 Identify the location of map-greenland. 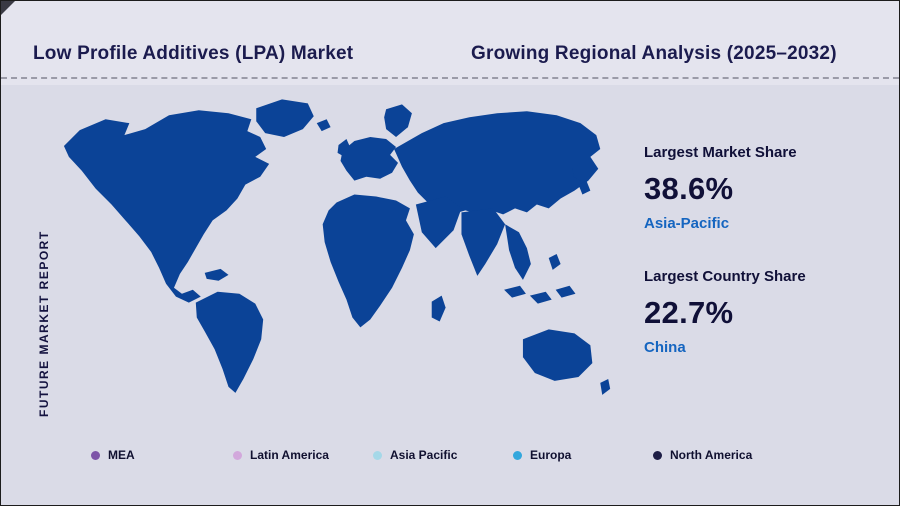
(285, 118).